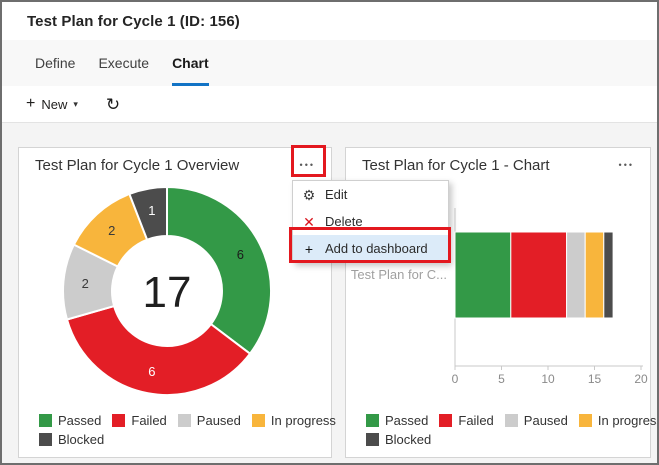 The height and width of the screenshot is (465, 659). Describe the element at coordinates (137, 165) in the screenshot. I see `overview-widget-title: Test Plan for Cycle 1 Overview` at that location.